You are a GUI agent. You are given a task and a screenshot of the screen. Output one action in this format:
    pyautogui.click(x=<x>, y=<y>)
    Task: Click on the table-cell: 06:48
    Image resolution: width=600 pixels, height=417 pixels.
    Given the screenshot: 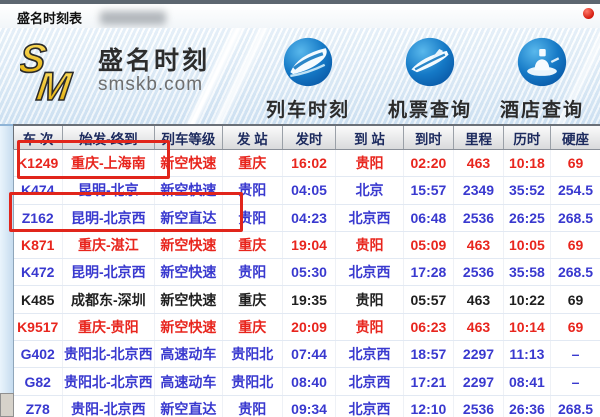 What is the action you would take?
    pyautogui.click(x=428, y=218)
    